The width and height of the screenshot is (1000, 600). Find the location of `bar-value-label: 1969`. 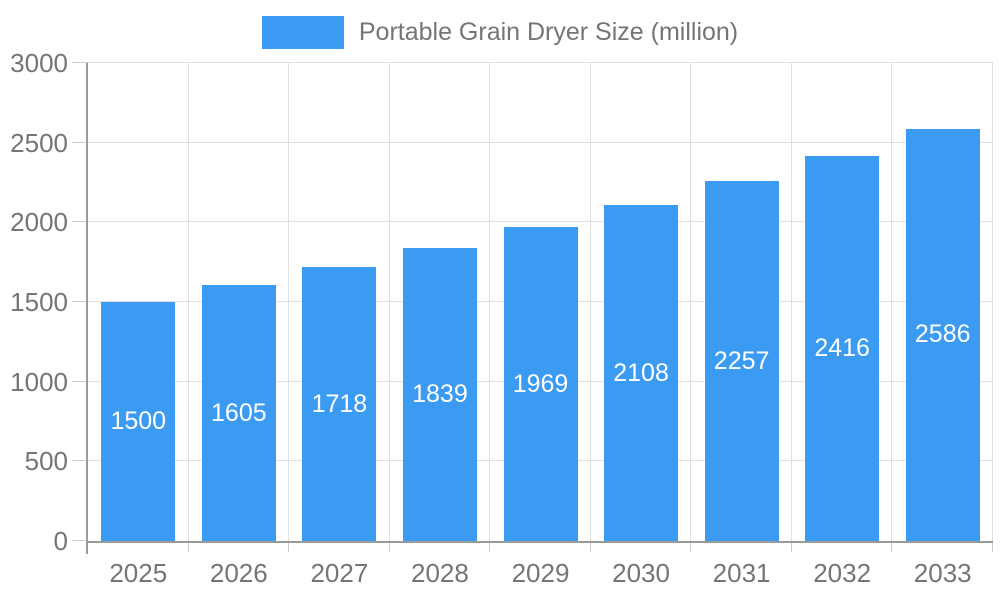

bar-value-label: 1969 is located at coordinates (540, 383).